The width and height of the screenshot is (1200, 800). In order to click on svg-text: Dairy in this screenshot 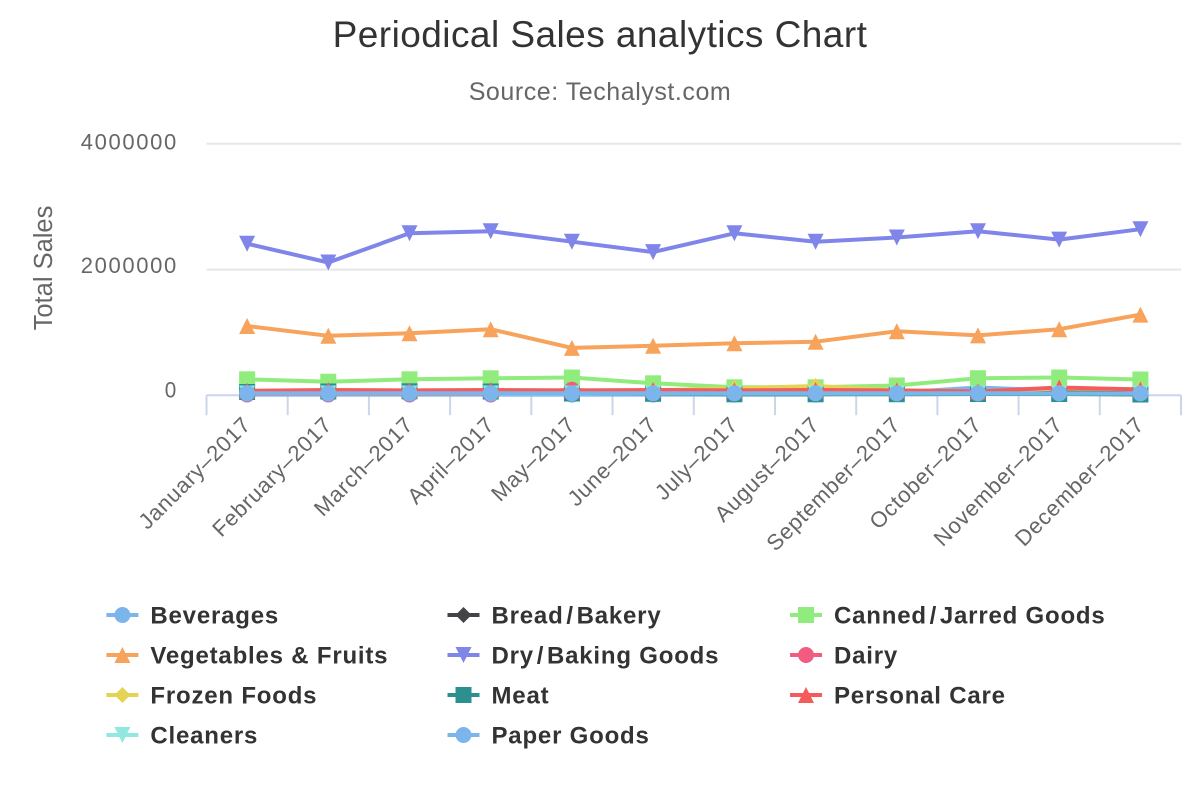, I will do `click(866, 656)`.